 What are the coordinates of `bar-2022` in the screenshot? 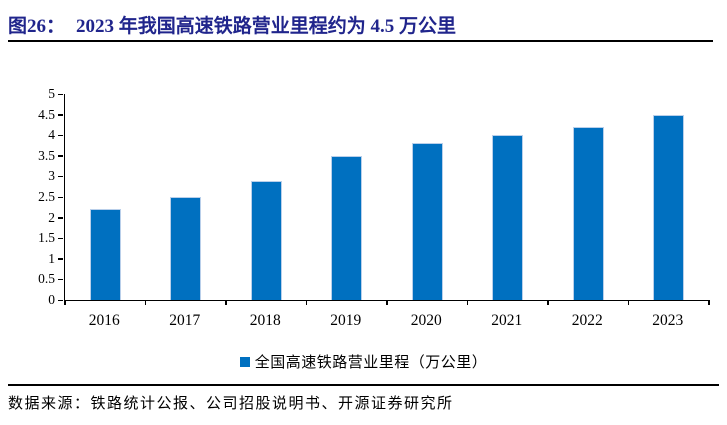 It's located at (588, 213).